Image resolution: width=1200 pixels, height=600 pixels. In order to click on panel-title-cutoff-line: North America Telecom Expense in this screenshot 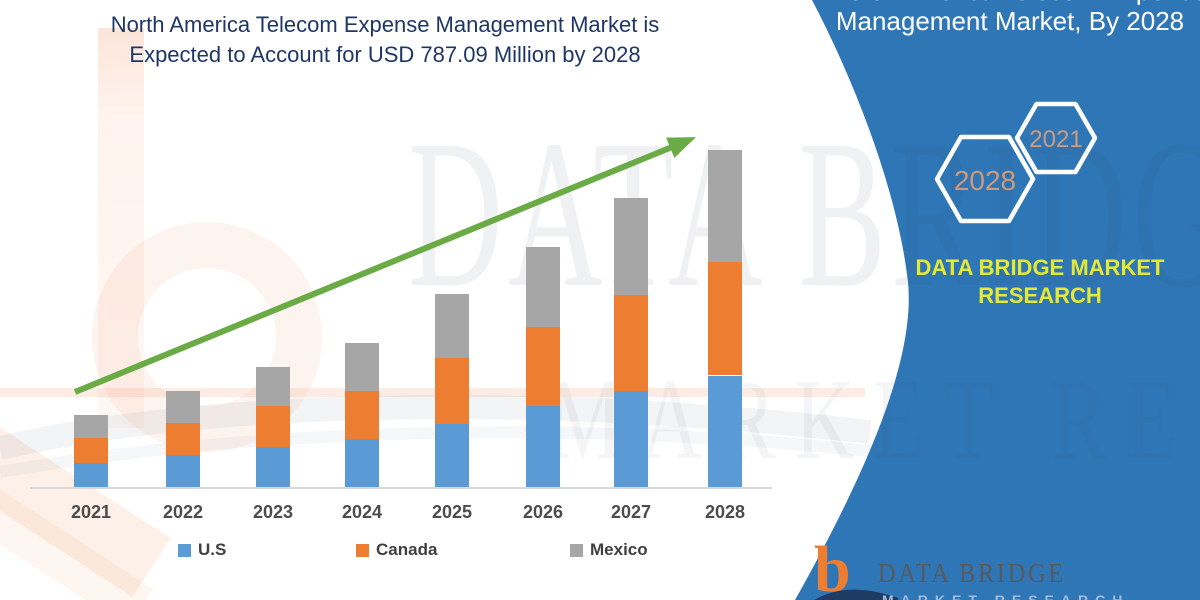, I will do `click(1015, 2)`.